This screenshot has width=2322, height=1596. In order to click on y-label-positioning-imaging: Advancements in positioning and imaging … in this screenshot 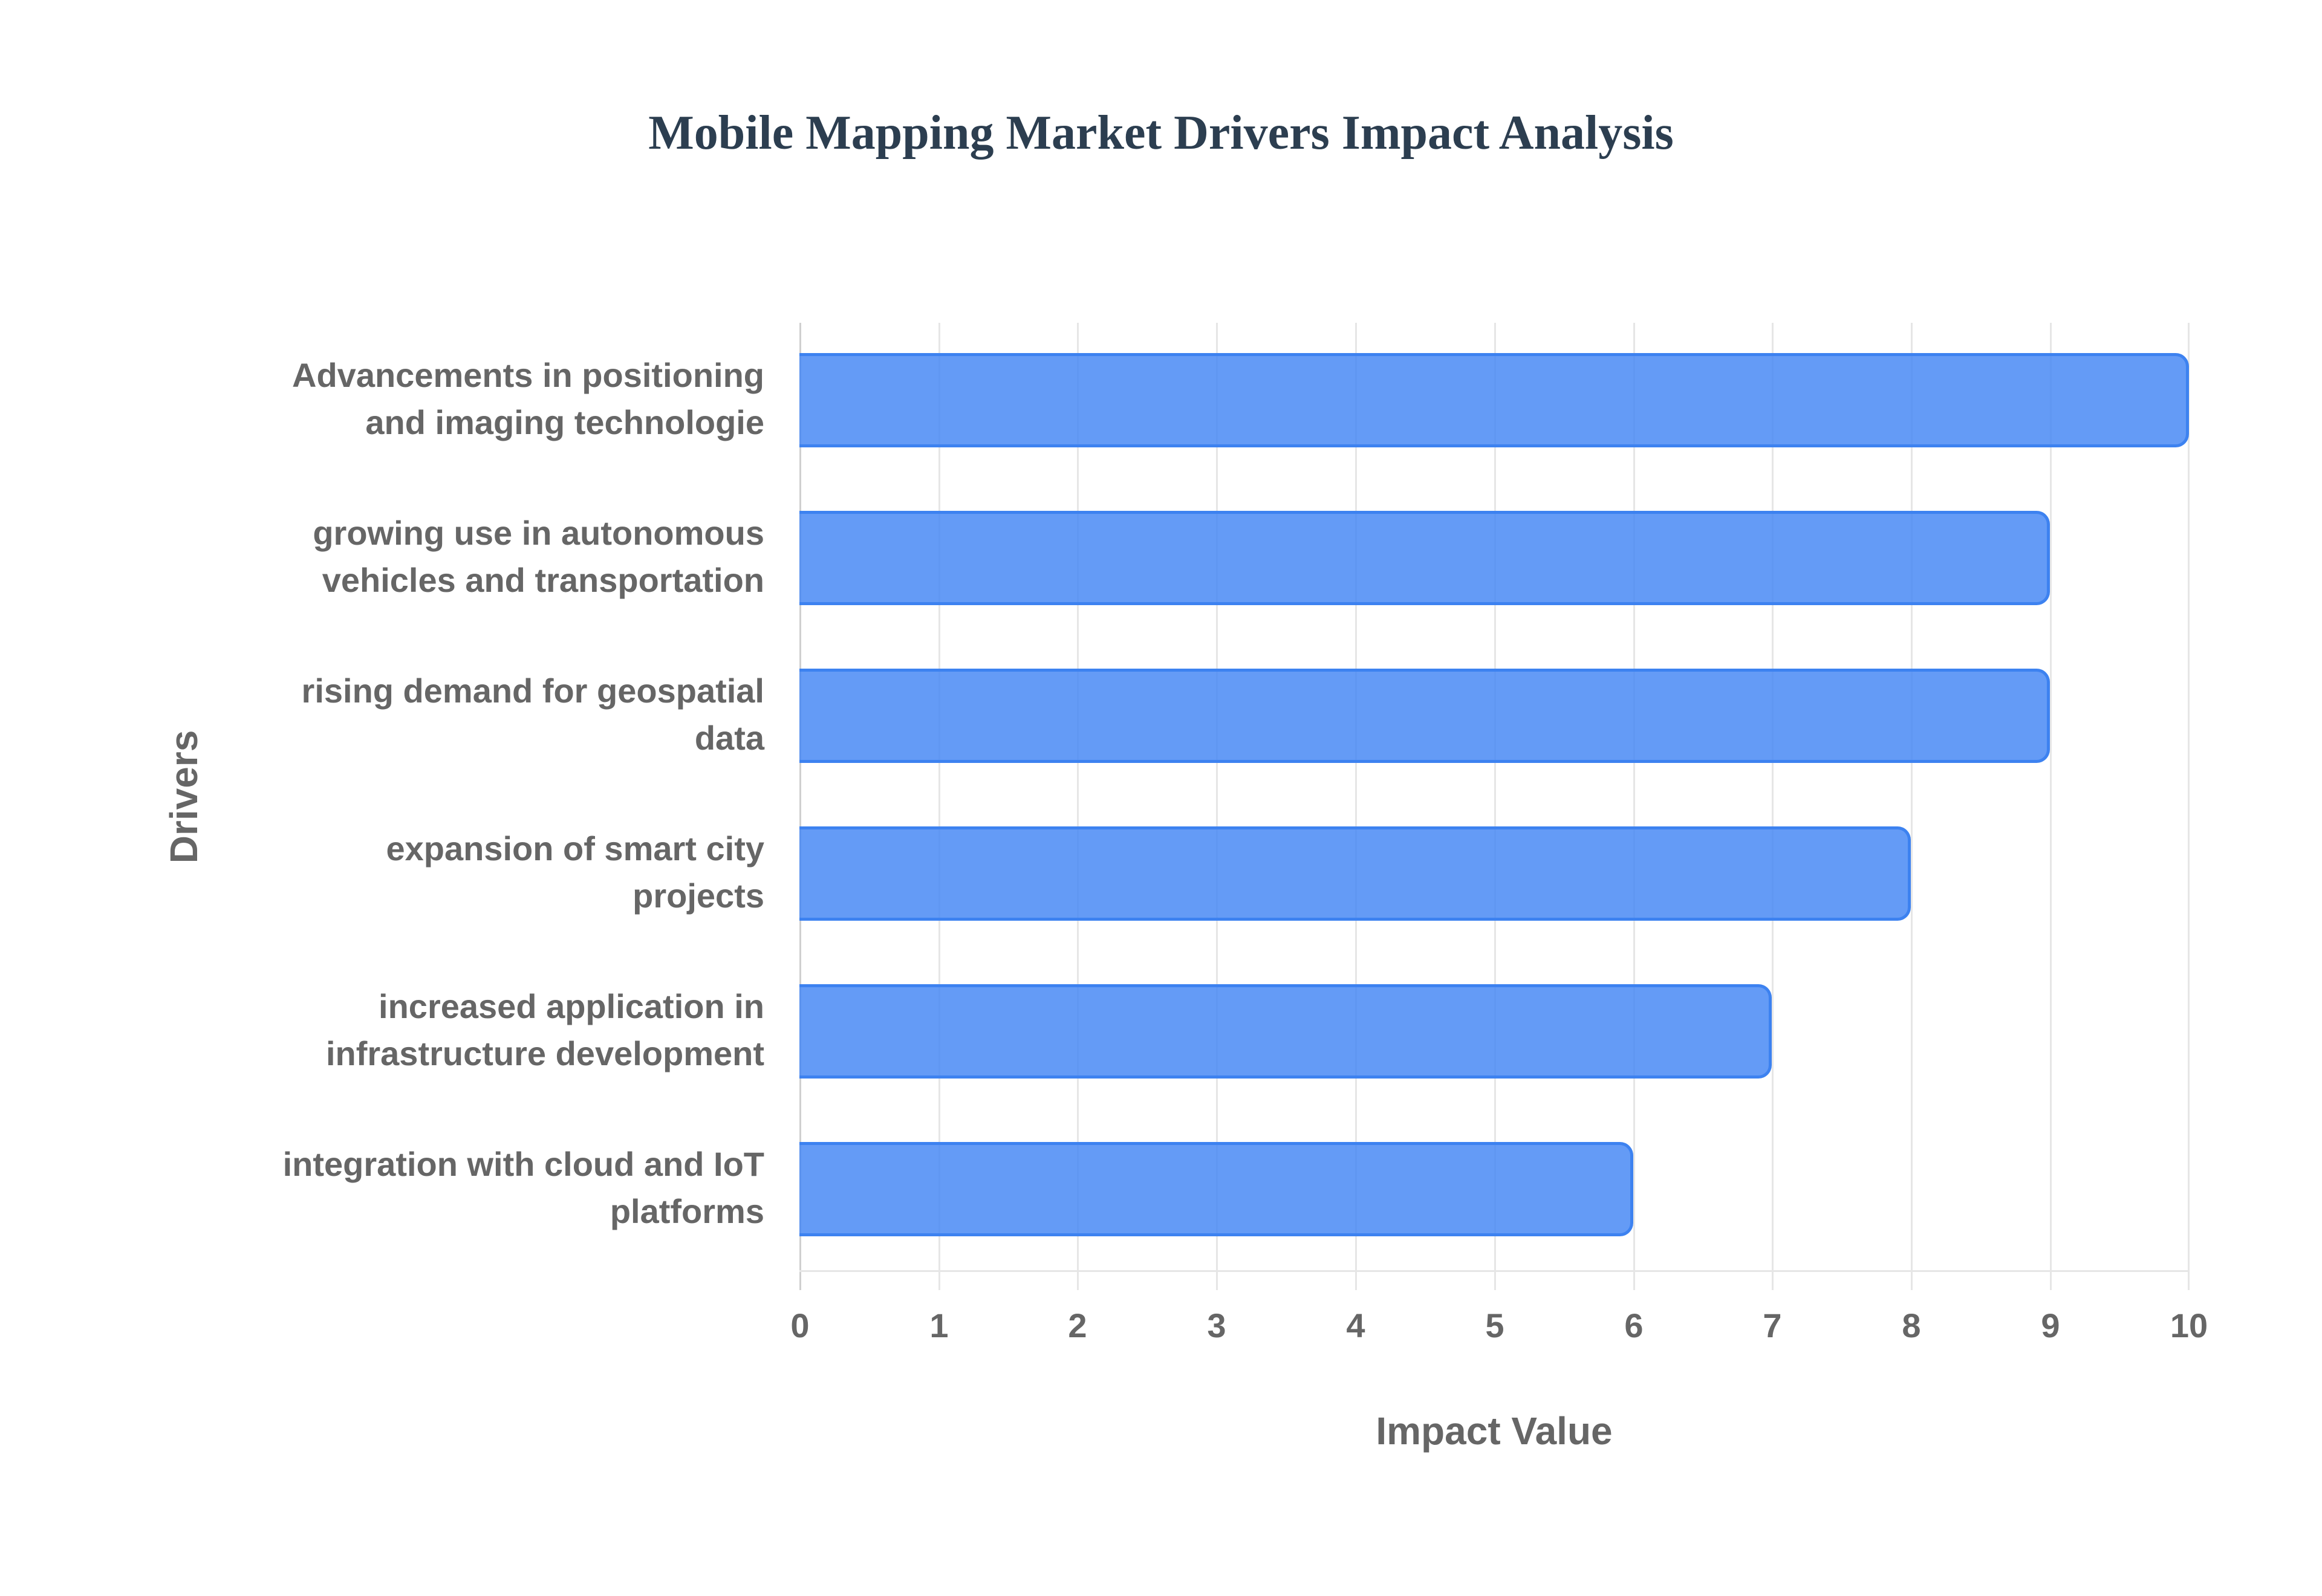, I will do `click(462, 399)`.